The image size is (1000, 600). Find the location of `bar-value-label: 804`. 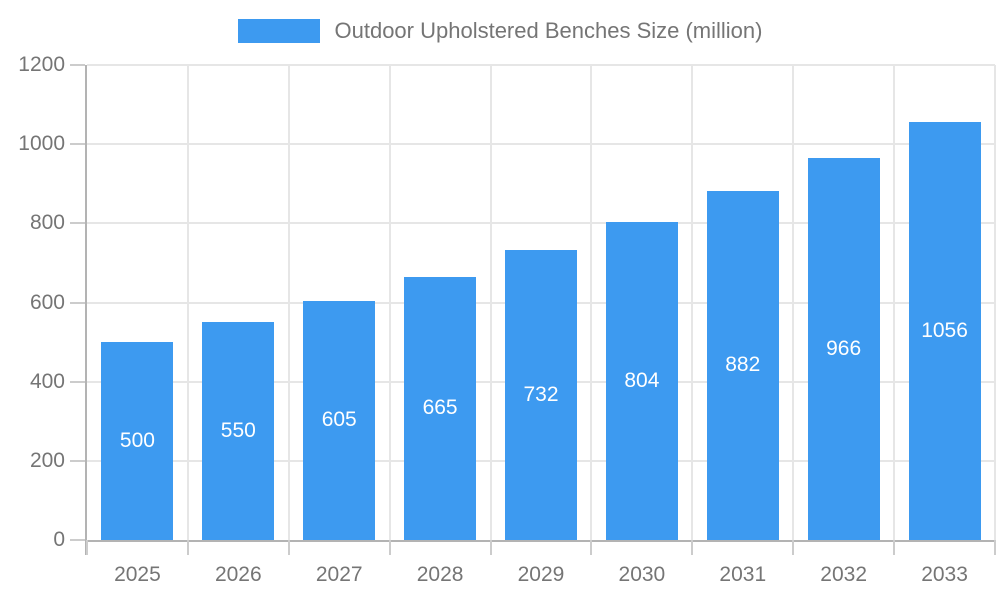

bar-value-label: 804 is located at coordinates (642, 380).